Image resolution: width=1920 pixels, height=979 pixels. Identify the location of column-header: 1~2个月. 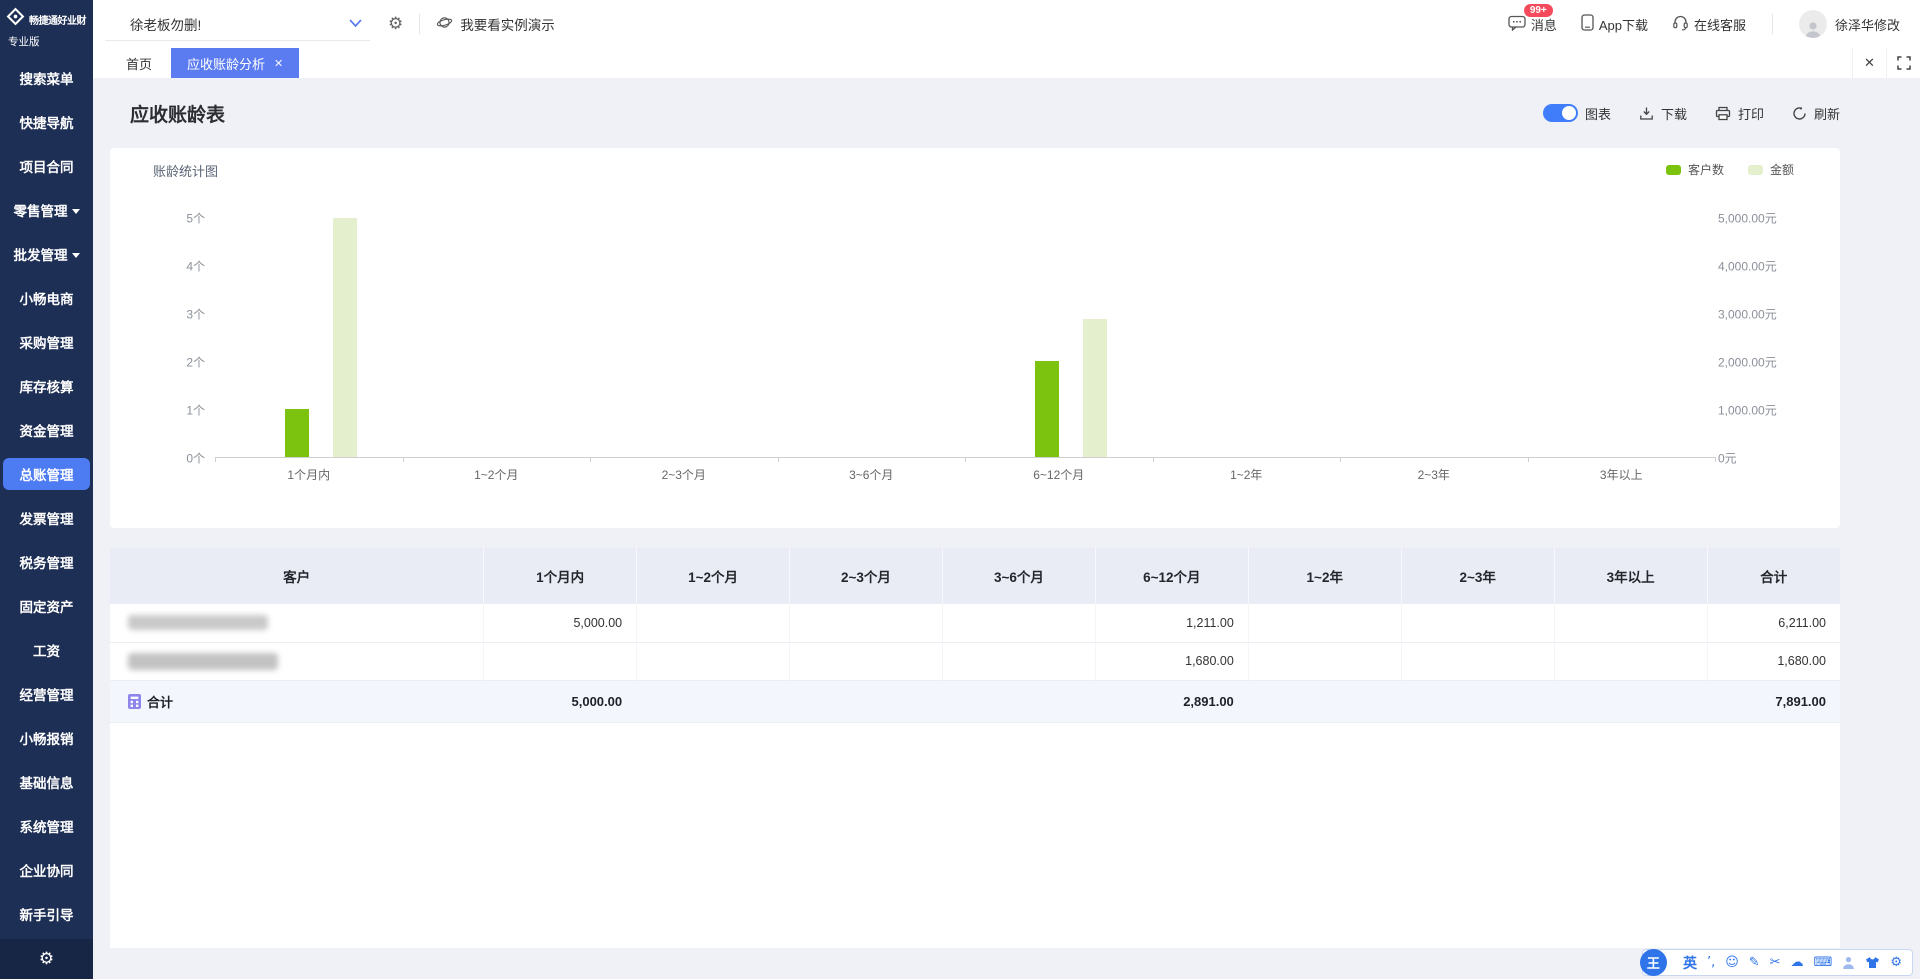
(713, 576).